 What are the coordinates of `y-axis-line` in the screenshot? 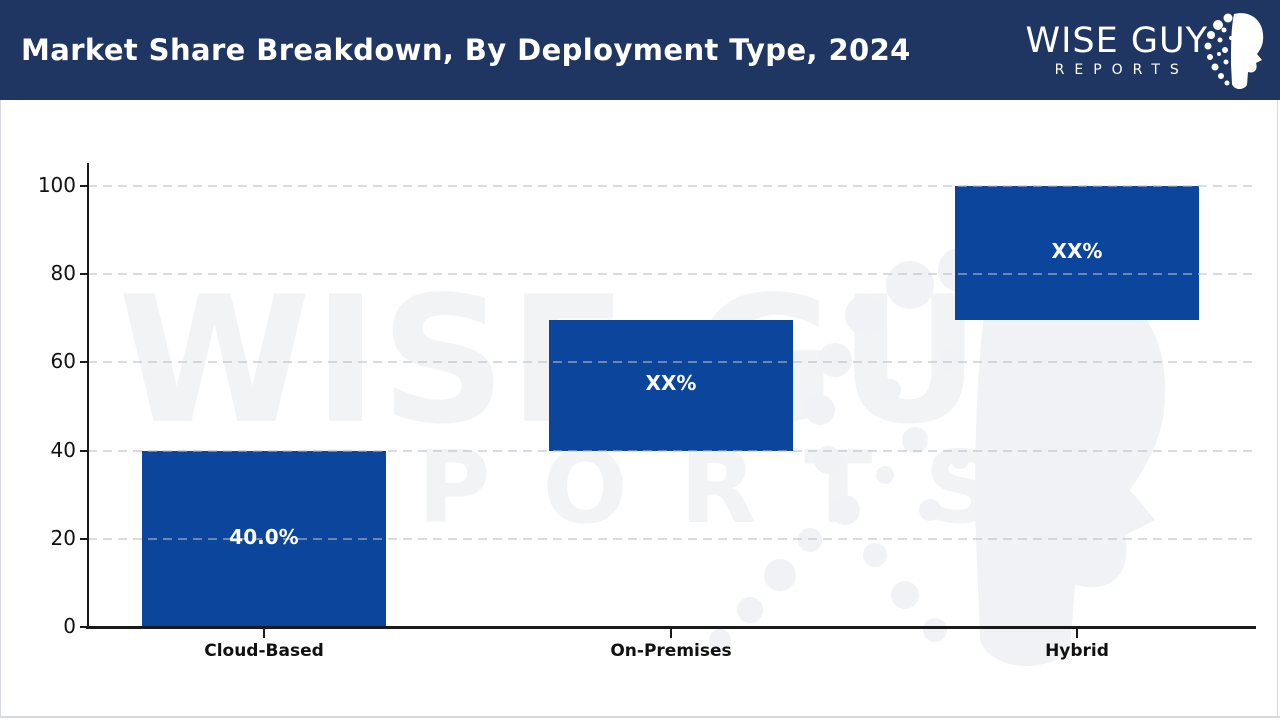 It's located at (88, 395).